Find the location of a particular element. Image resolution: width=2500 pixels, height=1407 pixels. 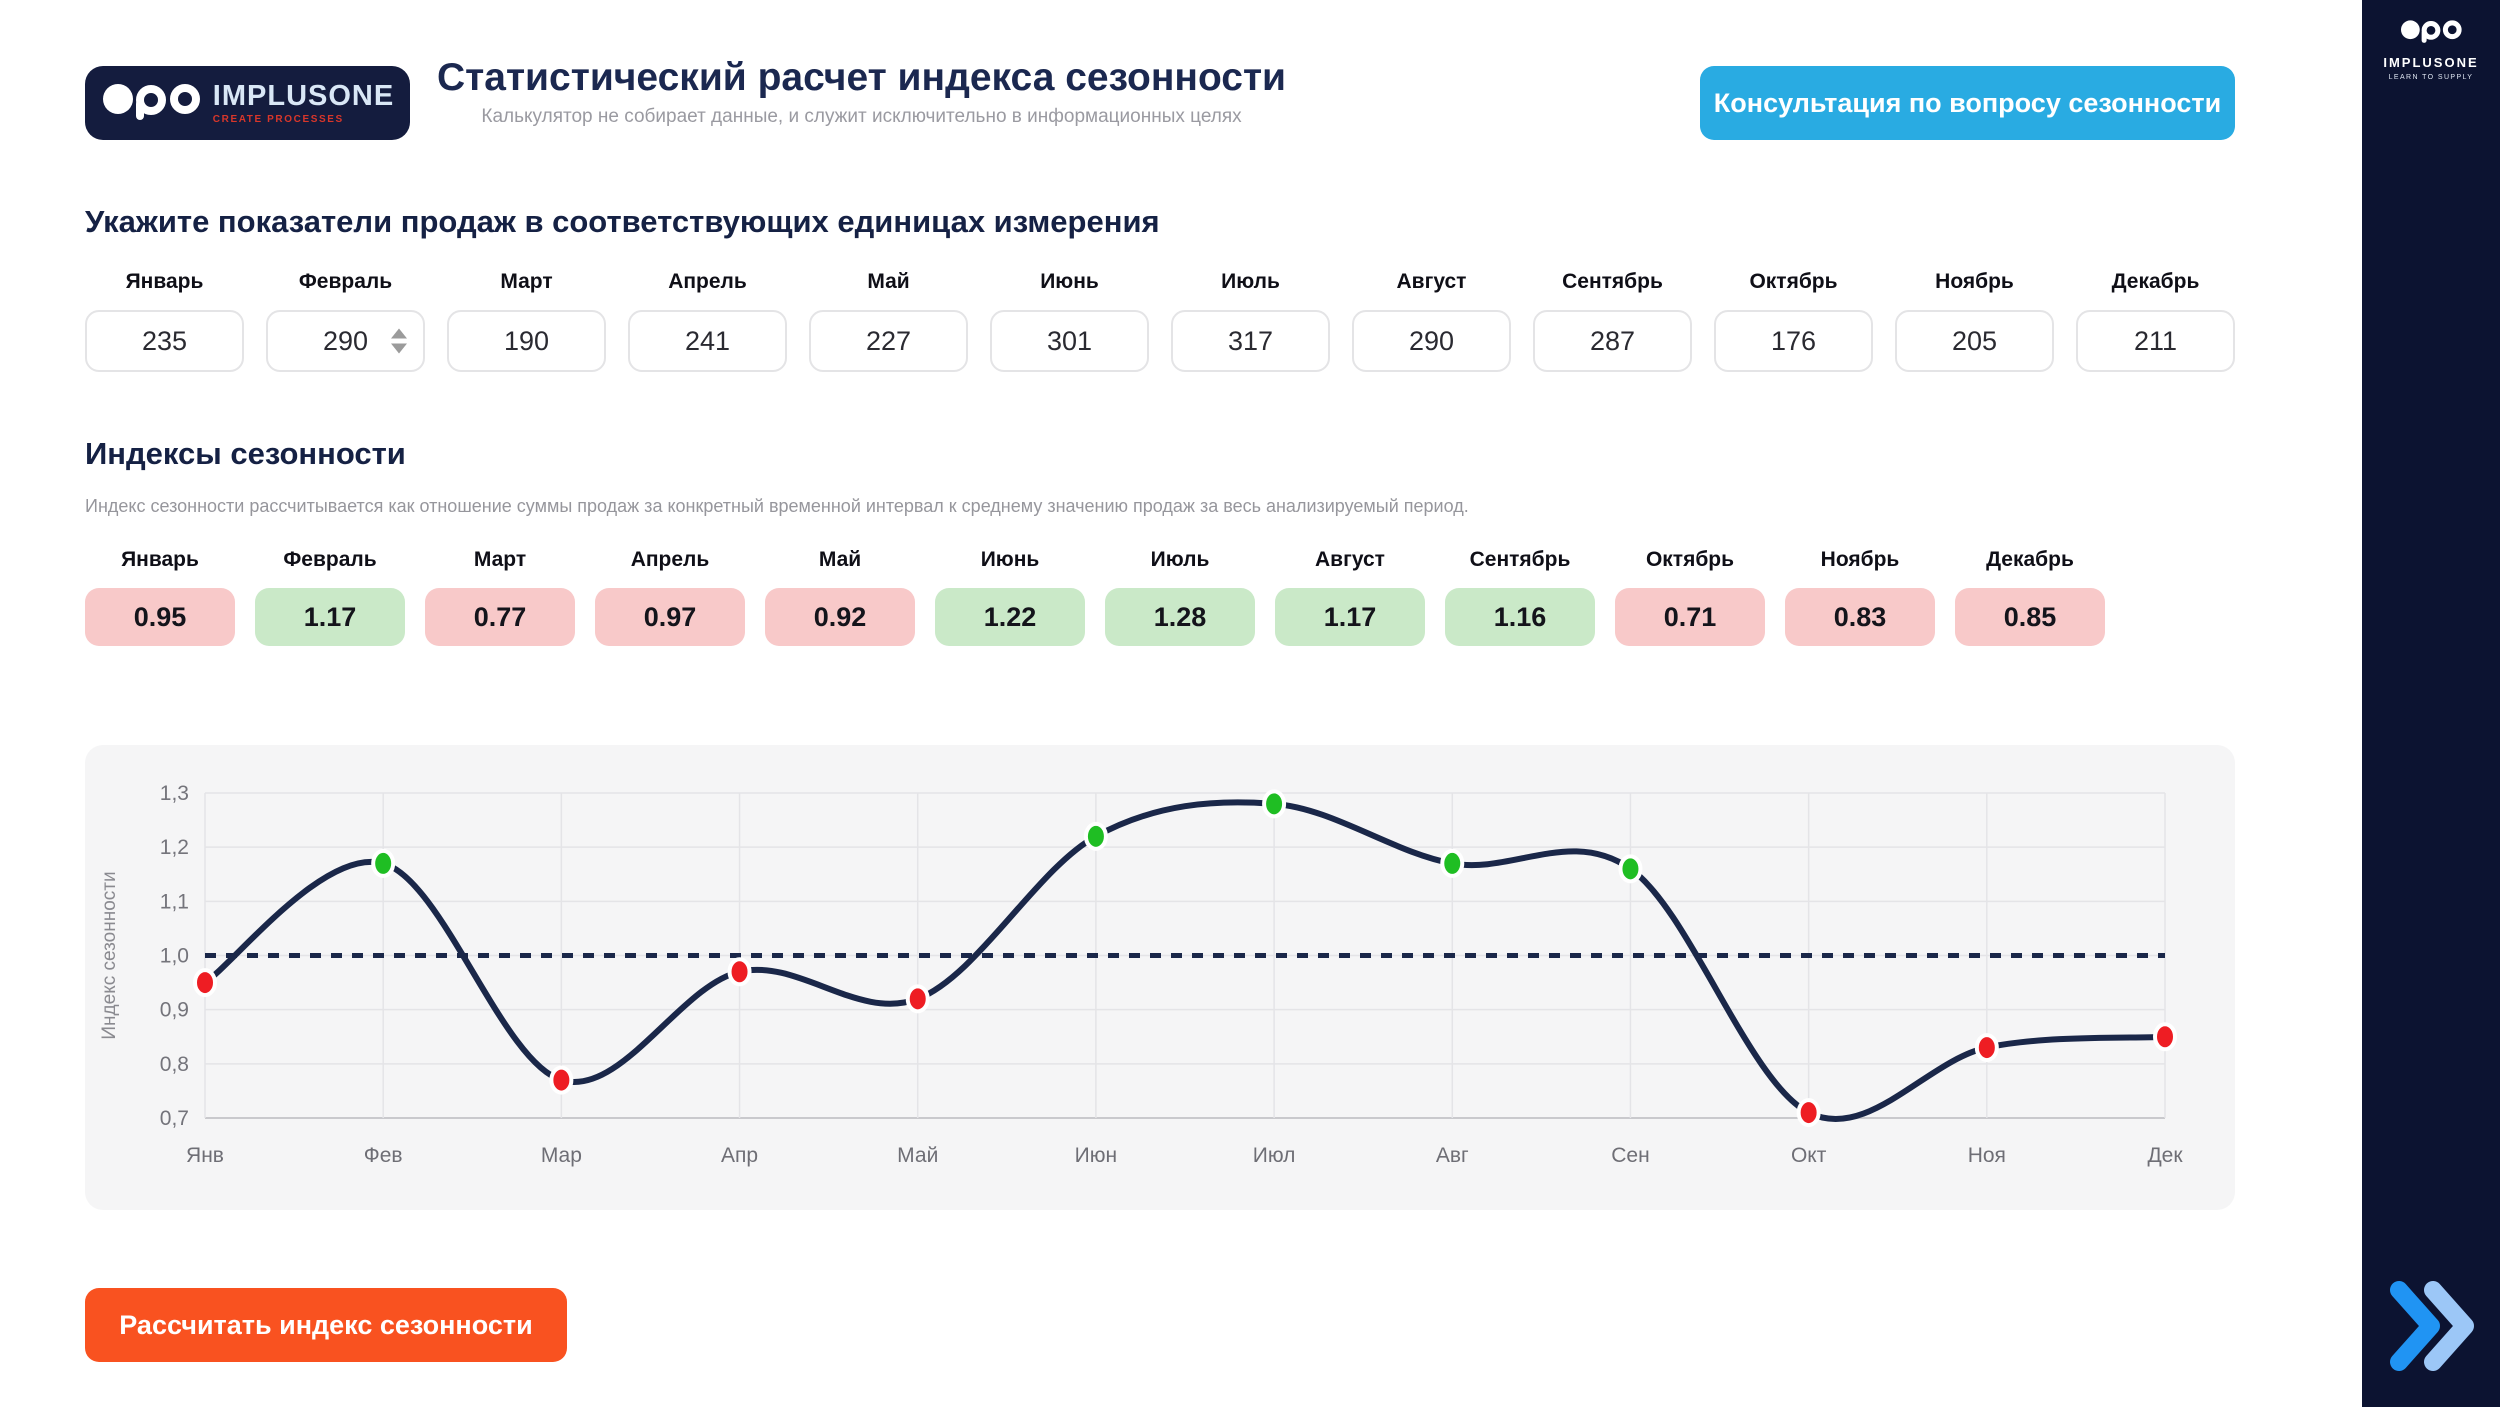

index-value-badge: 0.97 is located at coordinates (670, 617).